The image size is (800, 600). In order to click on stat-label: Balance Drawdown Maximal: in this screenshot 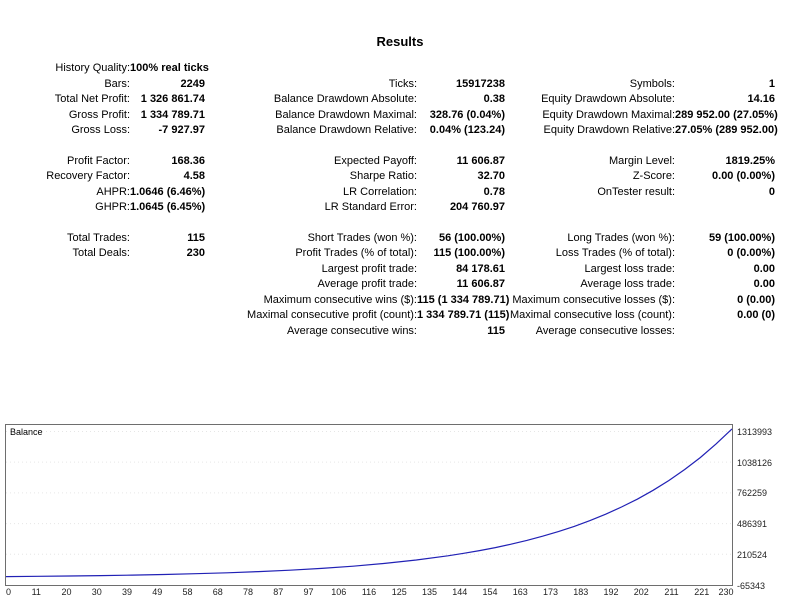, I will do `click(346, 114)`.